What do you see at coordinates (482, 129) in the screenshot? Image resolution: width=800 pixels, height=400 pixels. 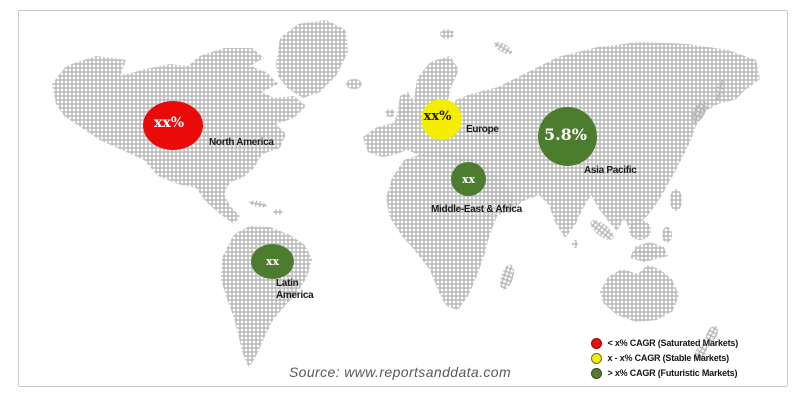 I see `label-europe: Europe` at bounding box center [482, 129].